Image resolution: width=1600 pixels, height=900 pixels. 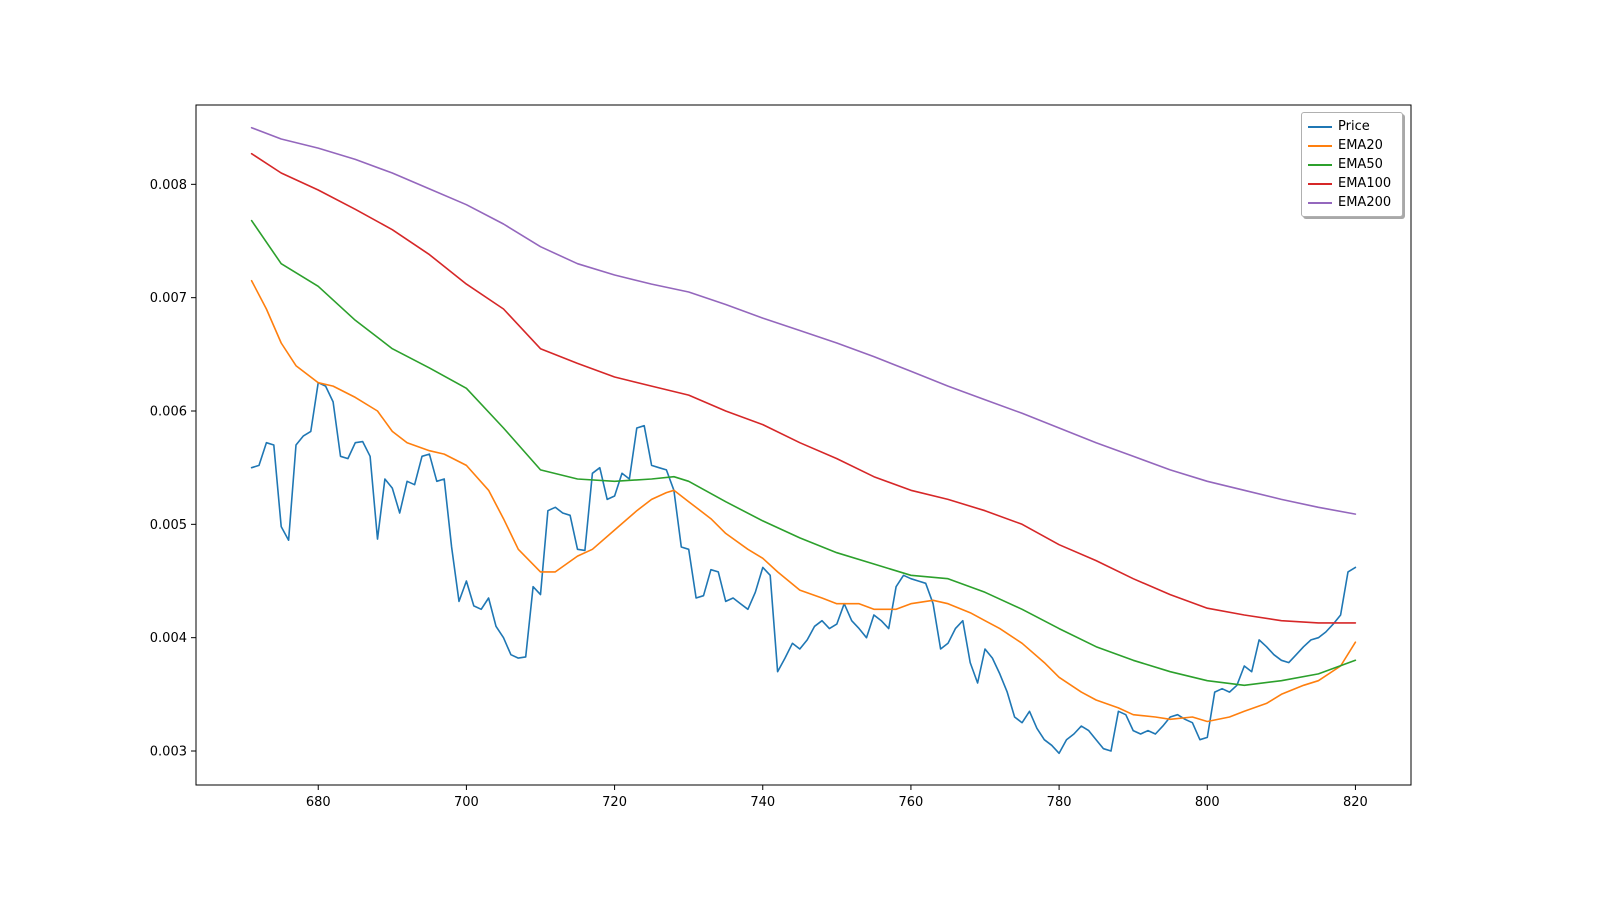 I want to click on y-tick-label: 0.008, so click(x=168, y=185).